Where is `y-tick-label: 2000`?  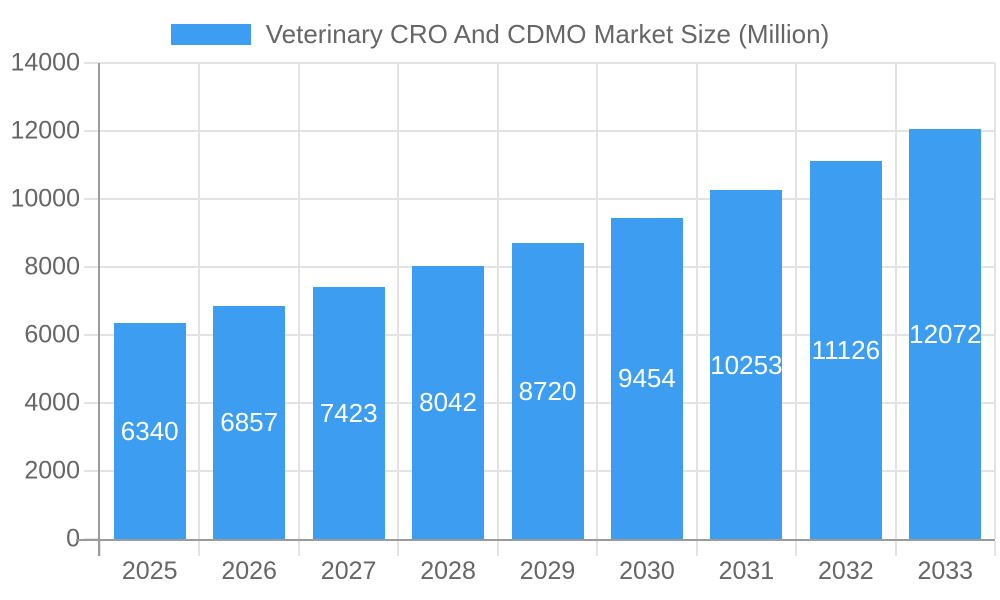 y-tick-label: 2000 is located at coordinates (52, 470).